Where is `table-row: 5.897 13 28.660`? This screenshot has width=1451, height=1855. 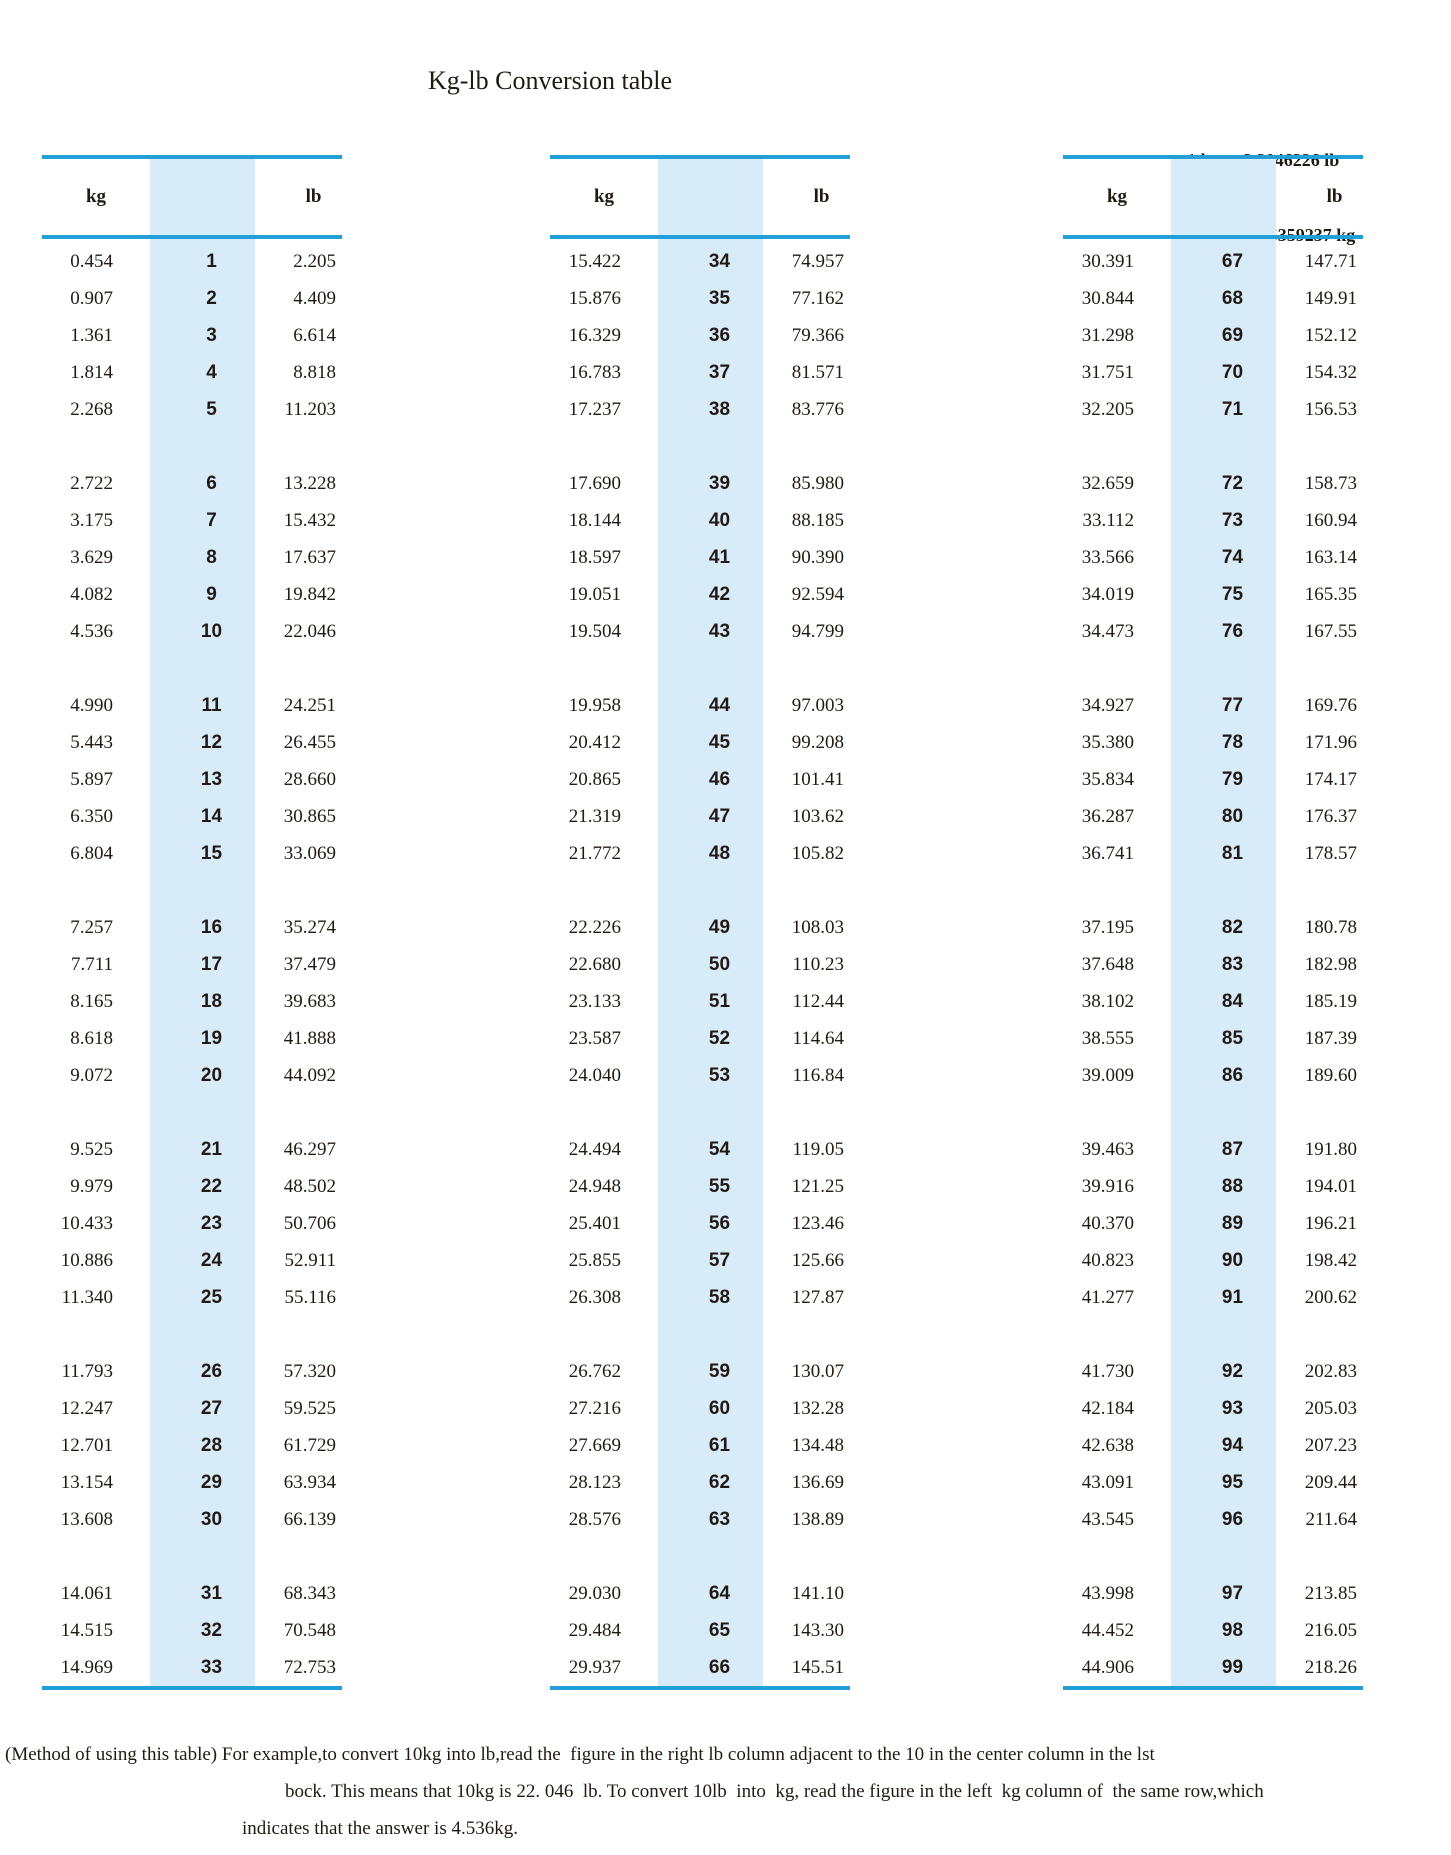 table-row: 5.897 13 28.660 is located at coordinates (192, 779).